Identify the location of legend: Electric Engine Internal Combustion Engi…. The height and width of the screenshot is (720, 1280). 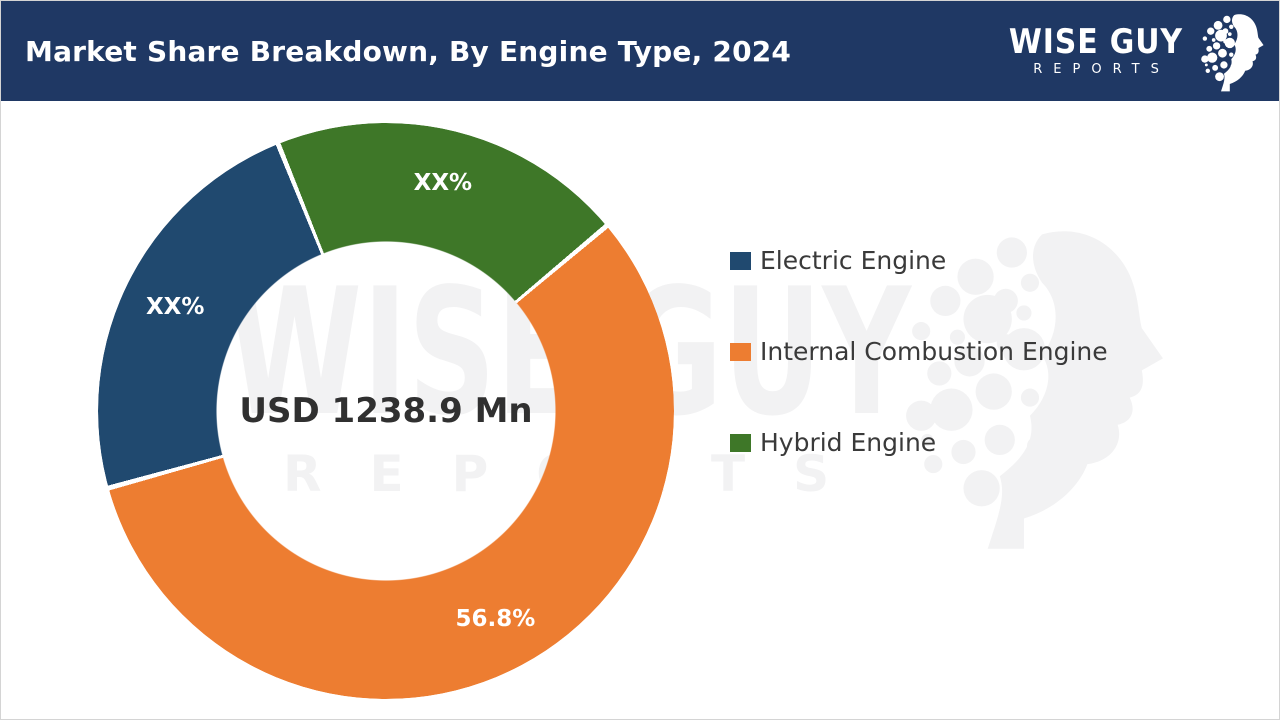
(919, 384).